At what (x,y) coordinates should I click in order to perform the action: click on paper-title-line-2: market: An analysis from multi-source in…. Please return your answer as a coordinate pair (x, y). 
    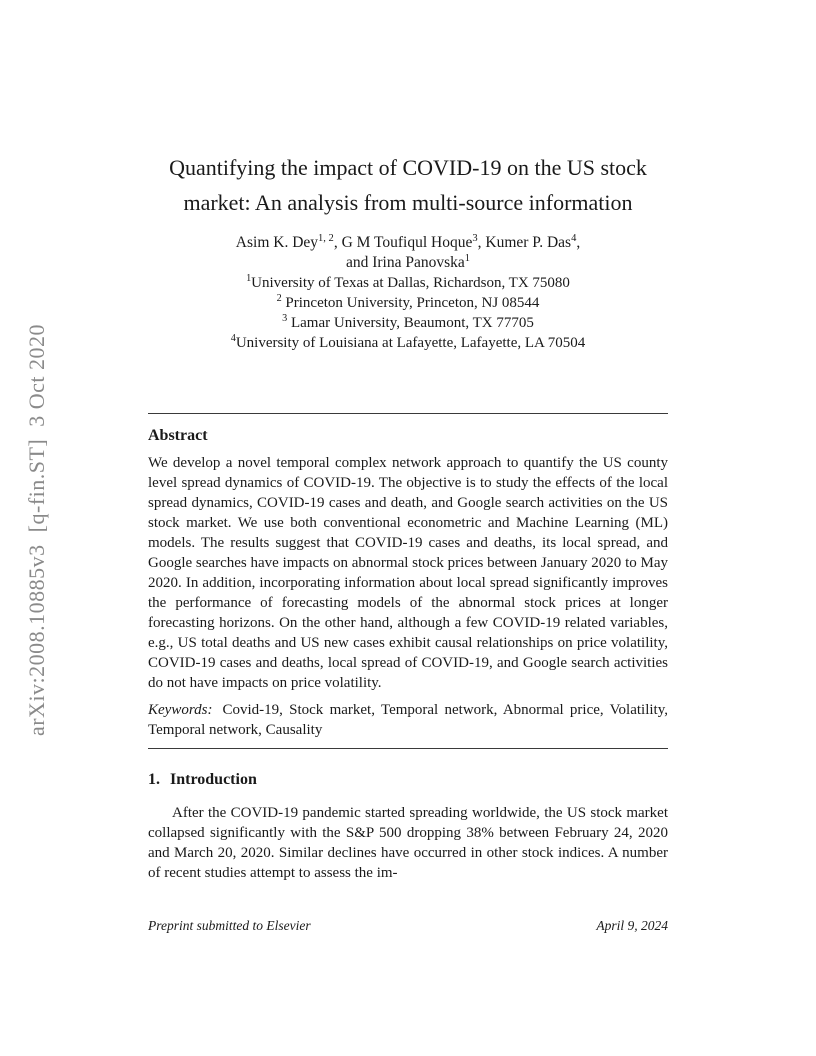
    Looking at the image, I should click on (408, 202).